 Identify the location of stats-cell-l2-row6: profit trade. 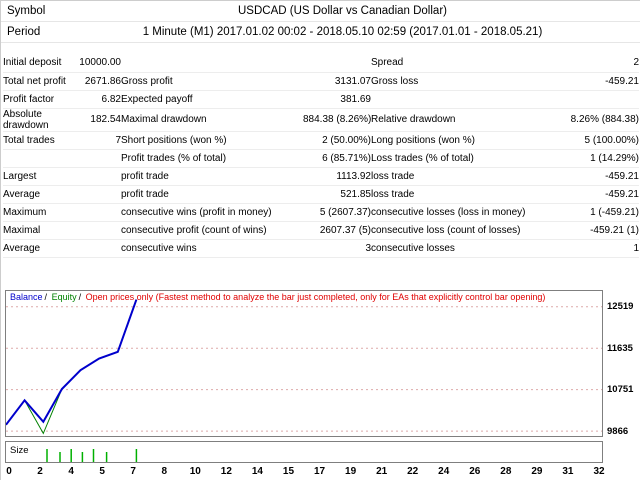
(212, 176).